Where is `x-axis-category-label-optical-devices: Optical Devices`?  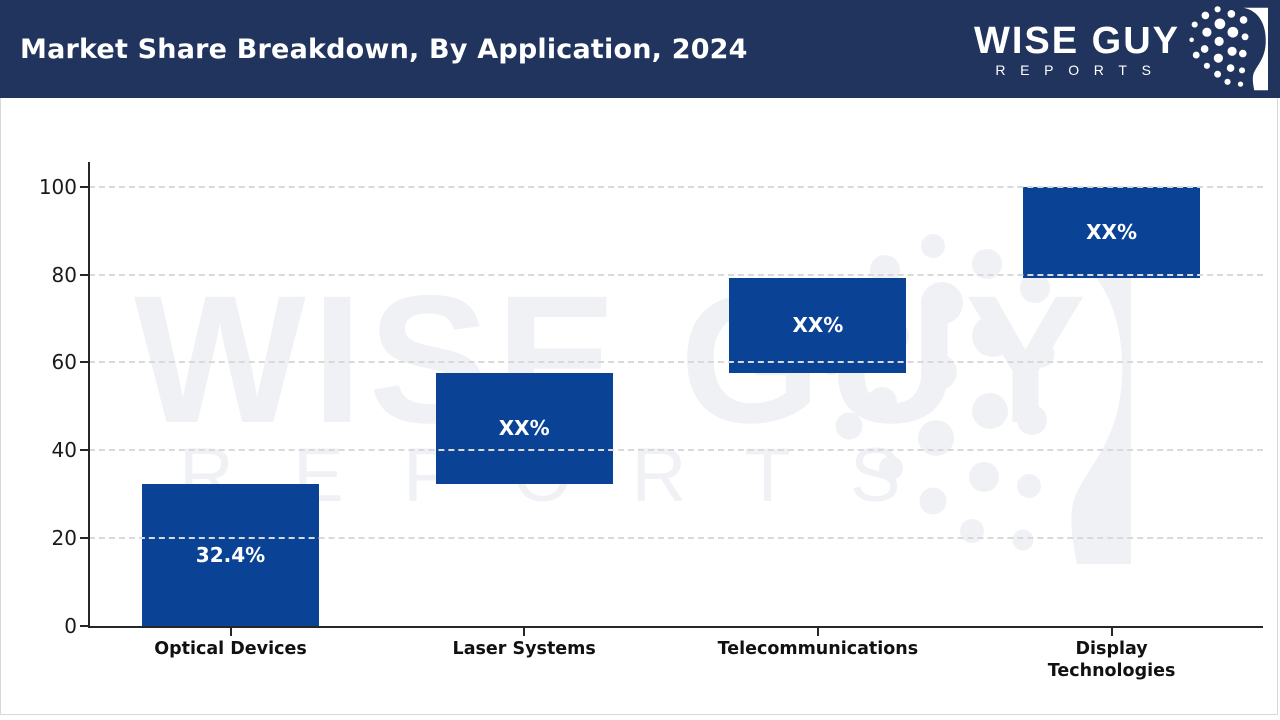 x-axis-category-label-optical-devices: Optical Devices is located at coordinates (230, 649).